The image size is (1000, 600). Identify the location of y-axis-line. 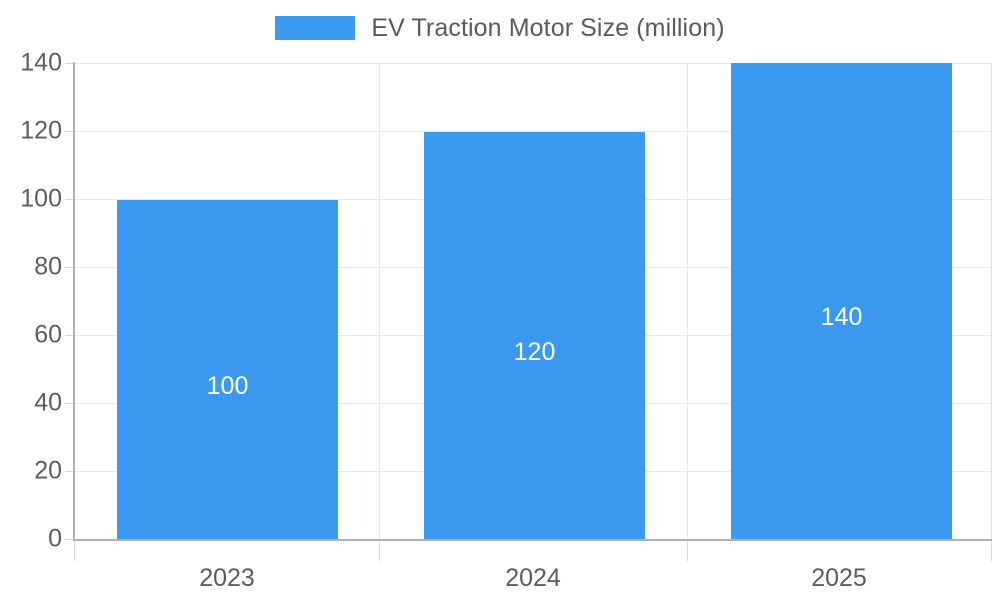
(74, 301).